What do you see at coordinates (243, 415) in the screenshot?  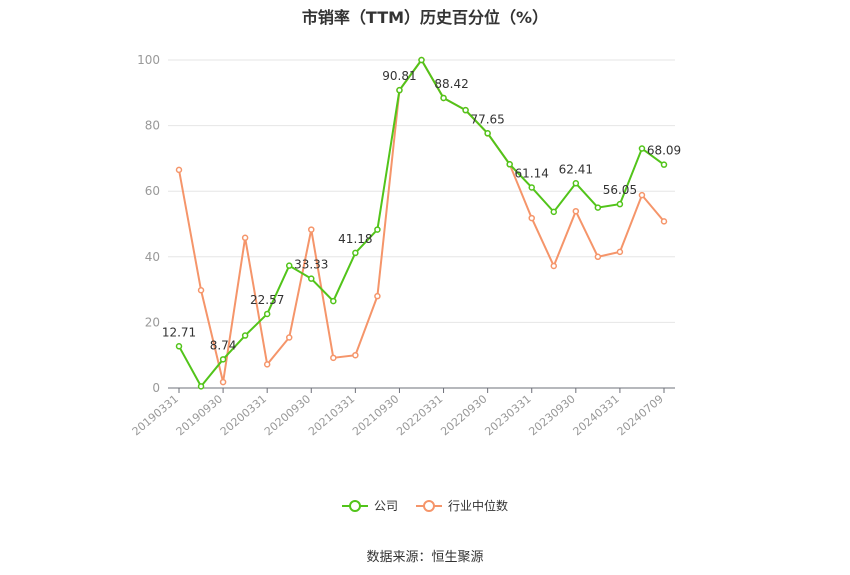 I see `x-tick-label: 20200331` at bounding box center [243, 415].